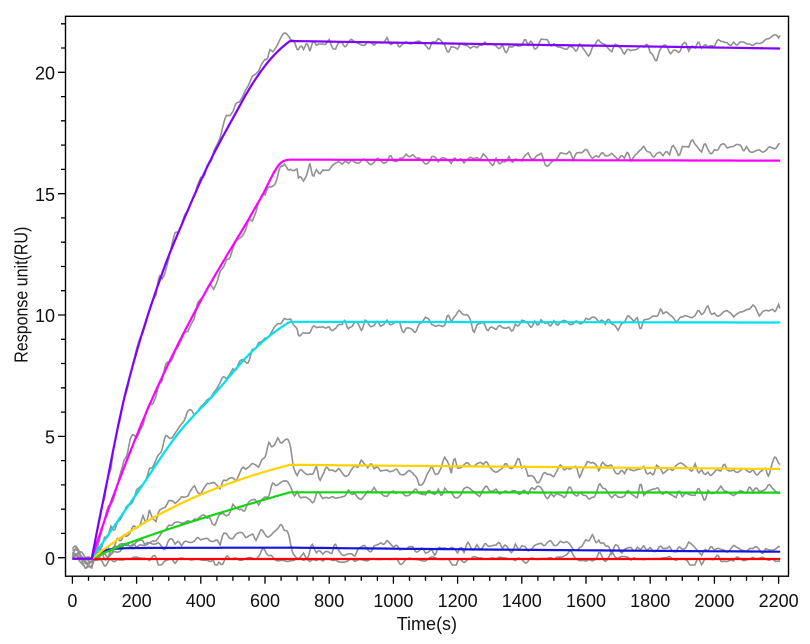 The width and height of the screenshot is (810, 644). Describe the element at coordinates (22, 295) in the screenshot. I see `svg-text: Response unit(RU)` at that location.